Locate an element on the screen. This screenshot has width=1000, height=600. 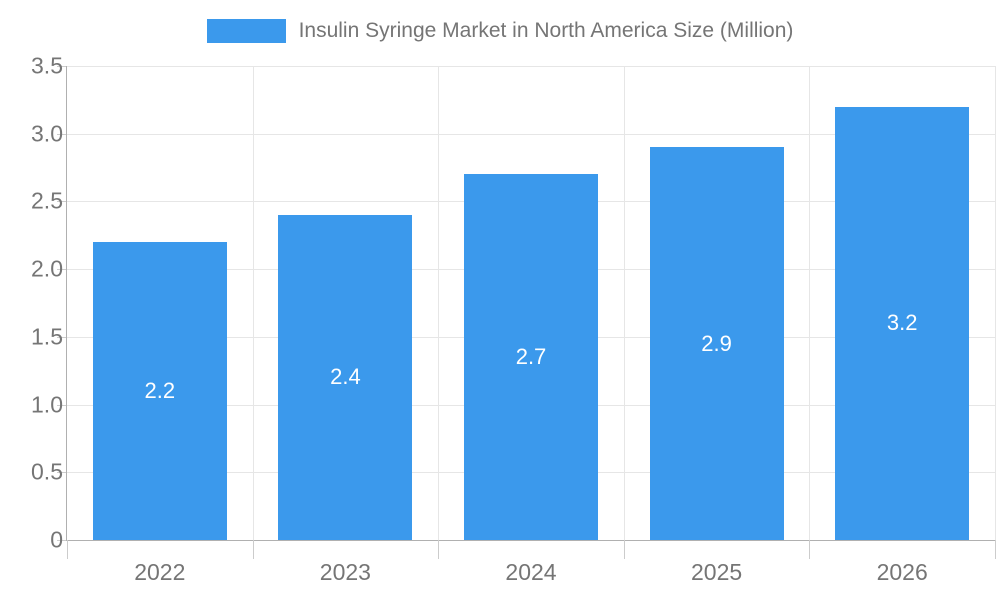
bar-2022 is located at coordinates (159, 391).